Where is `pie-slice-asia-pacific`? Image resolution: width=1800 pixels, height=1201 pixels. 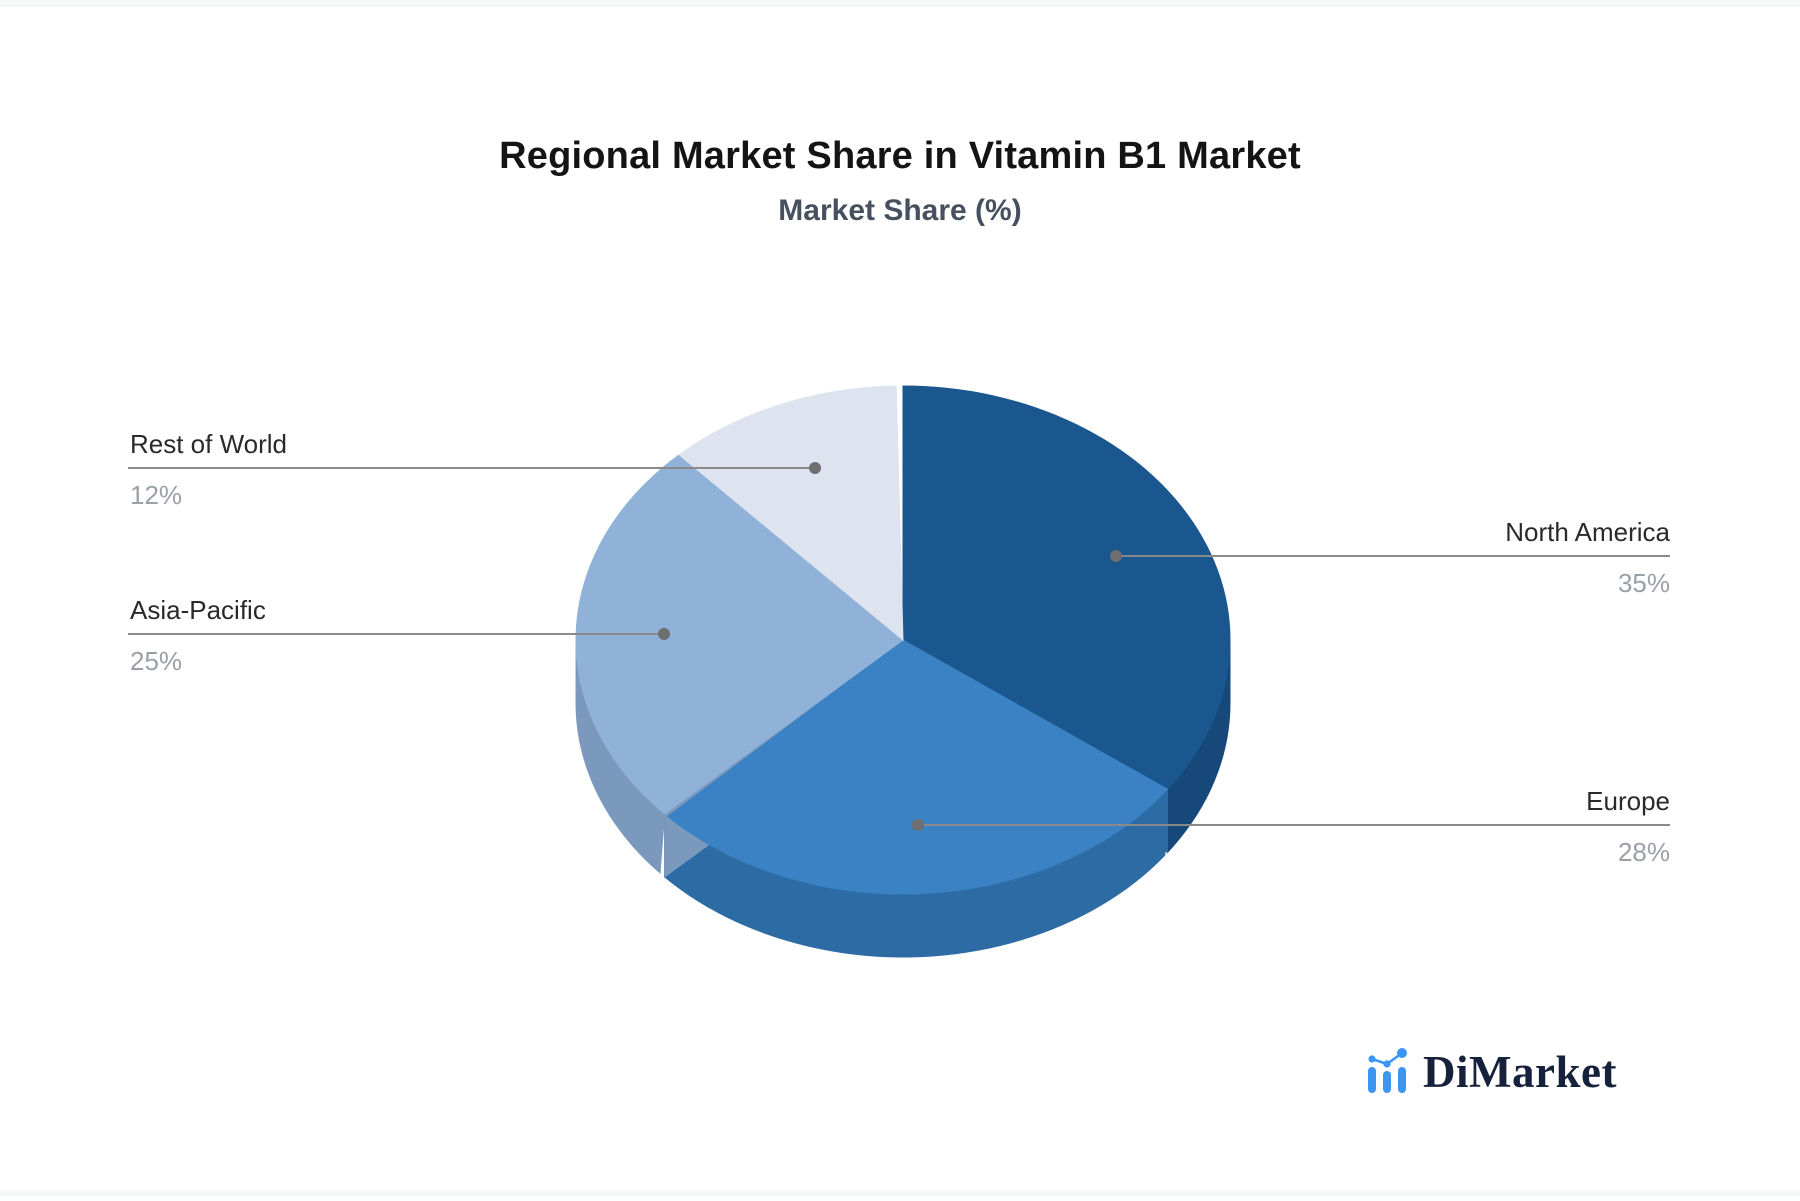 pie-slice-asia-pacific is located at coordinates (739, 634).